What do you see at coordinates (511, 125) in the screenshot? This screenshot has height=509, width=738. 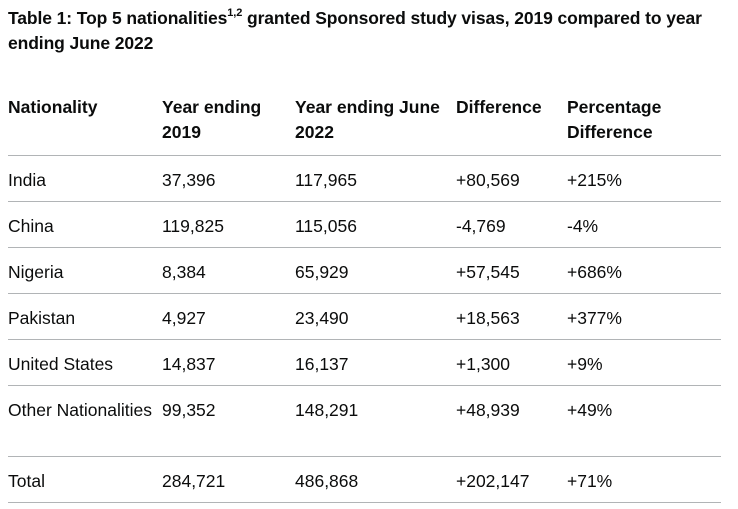 I see `header-difference: Difference` at bounding box center [511, 125].